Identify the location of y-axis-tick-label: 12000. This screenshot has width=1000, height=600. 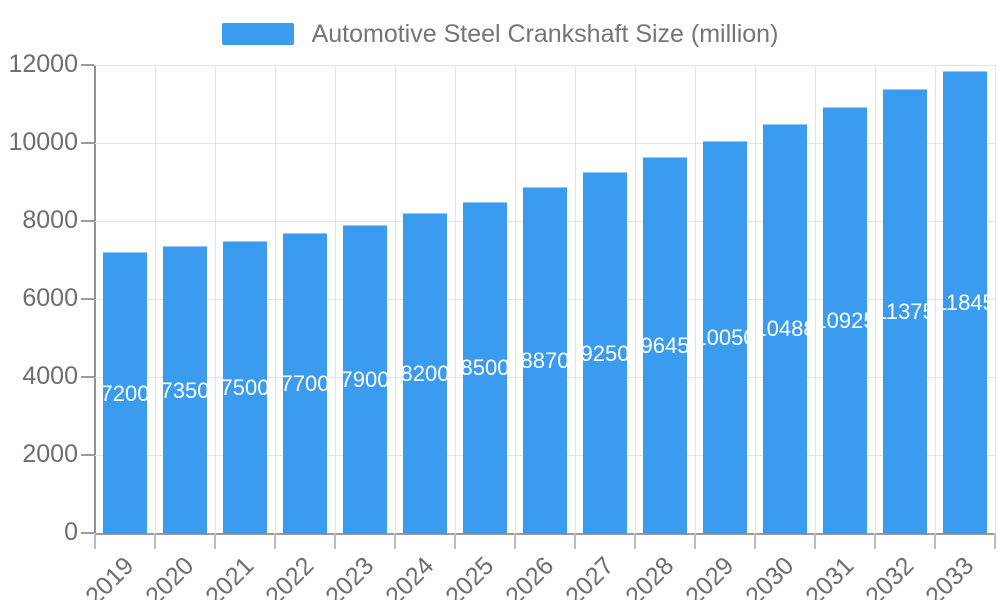
(43, 64).